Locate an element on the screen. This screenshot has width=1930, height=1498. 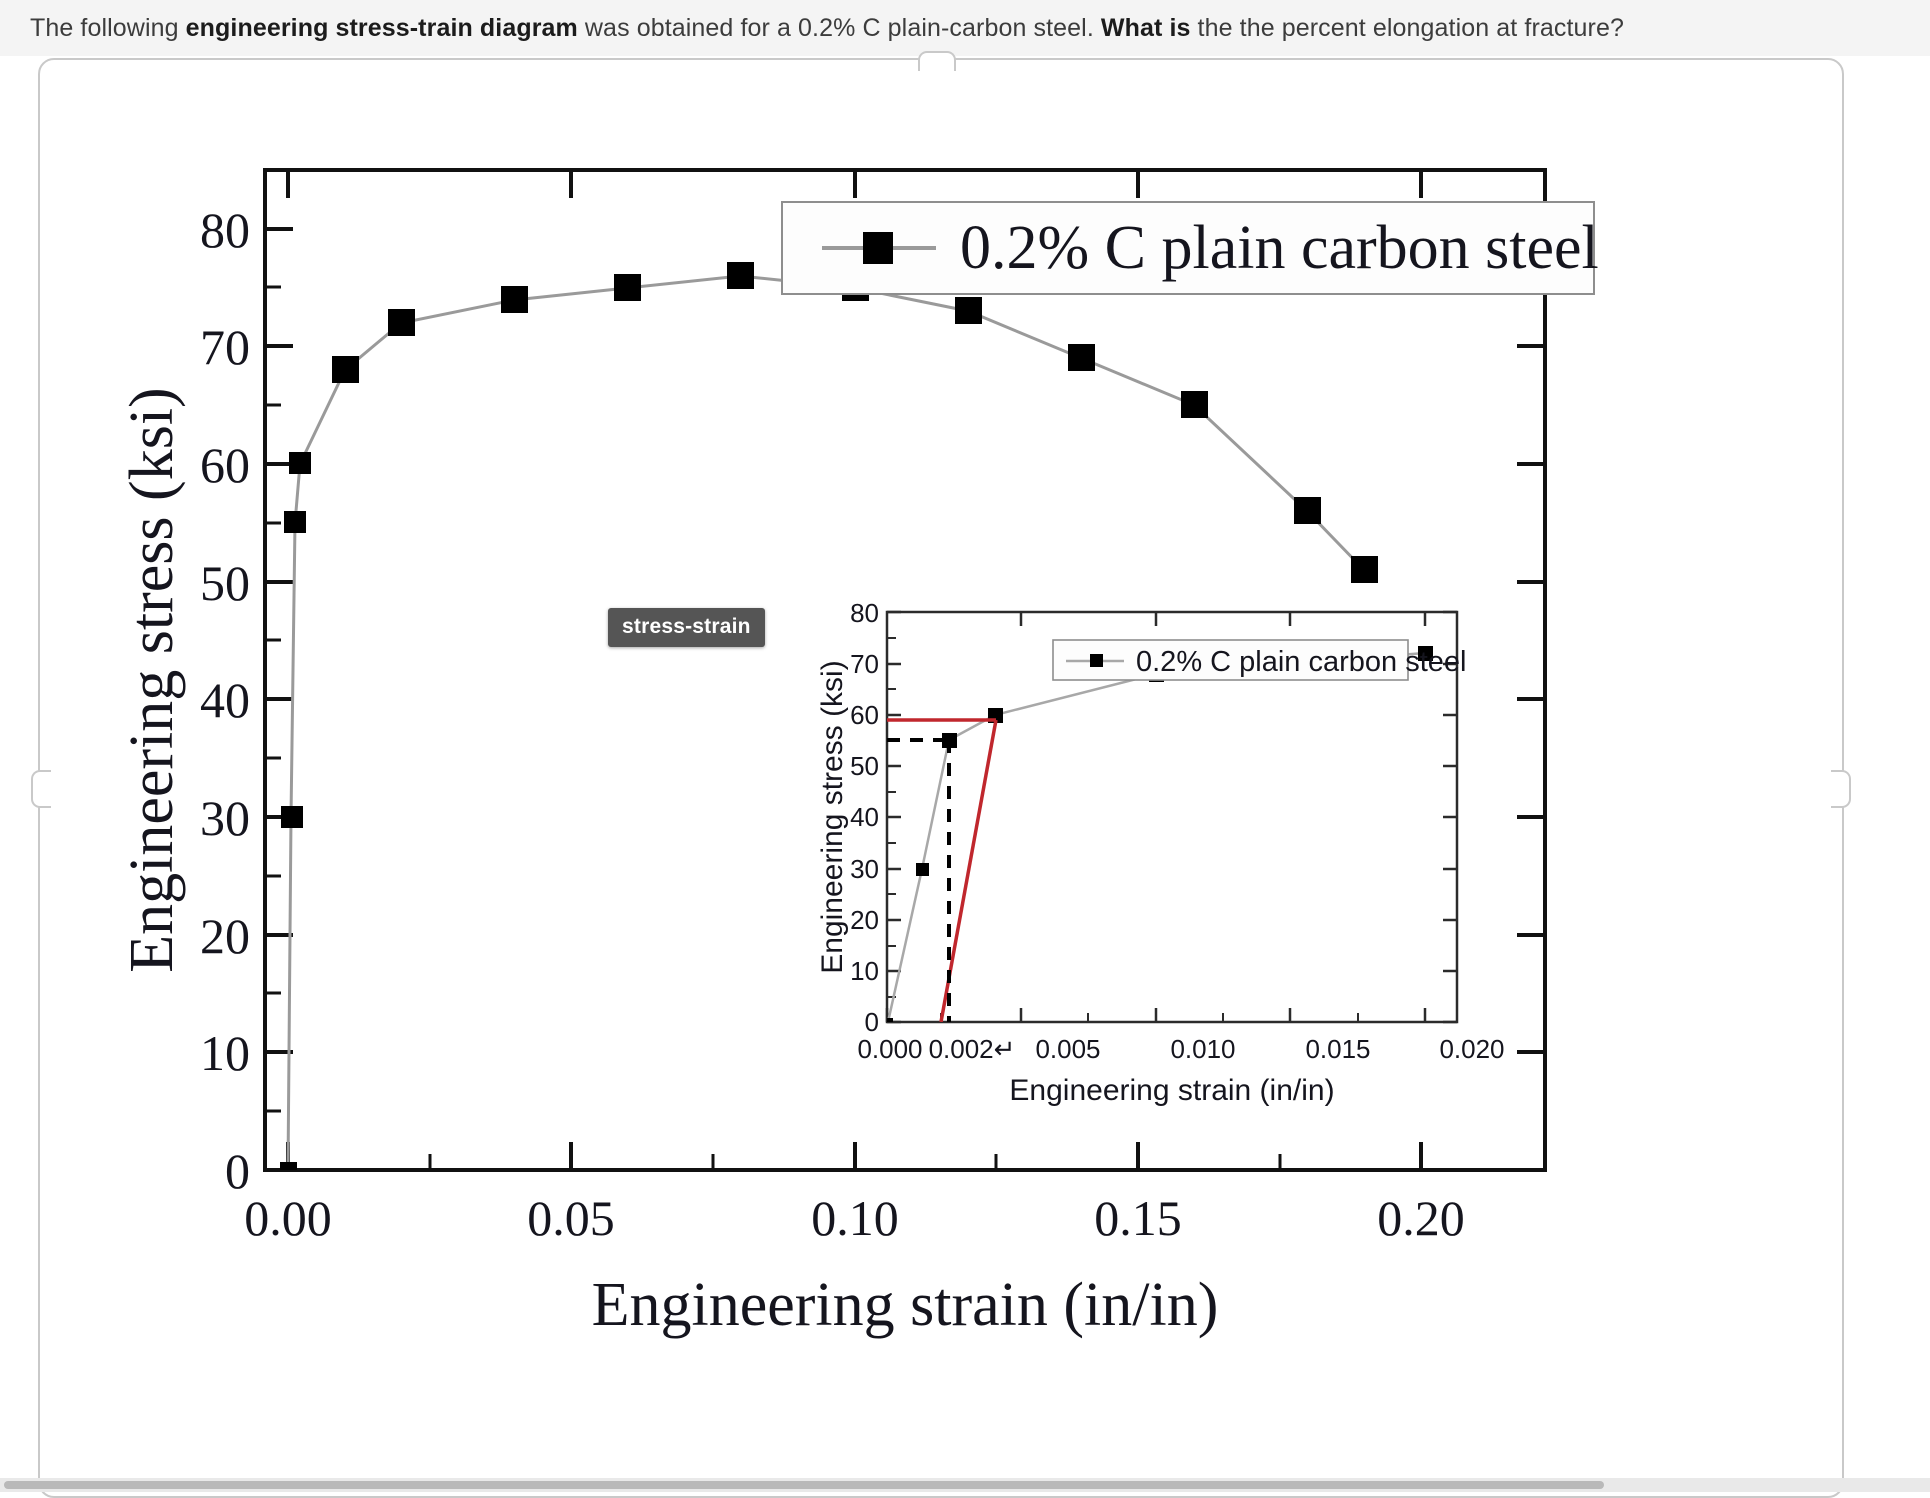
inset-ytick-30: 30 is located at coordinates (864, 869).